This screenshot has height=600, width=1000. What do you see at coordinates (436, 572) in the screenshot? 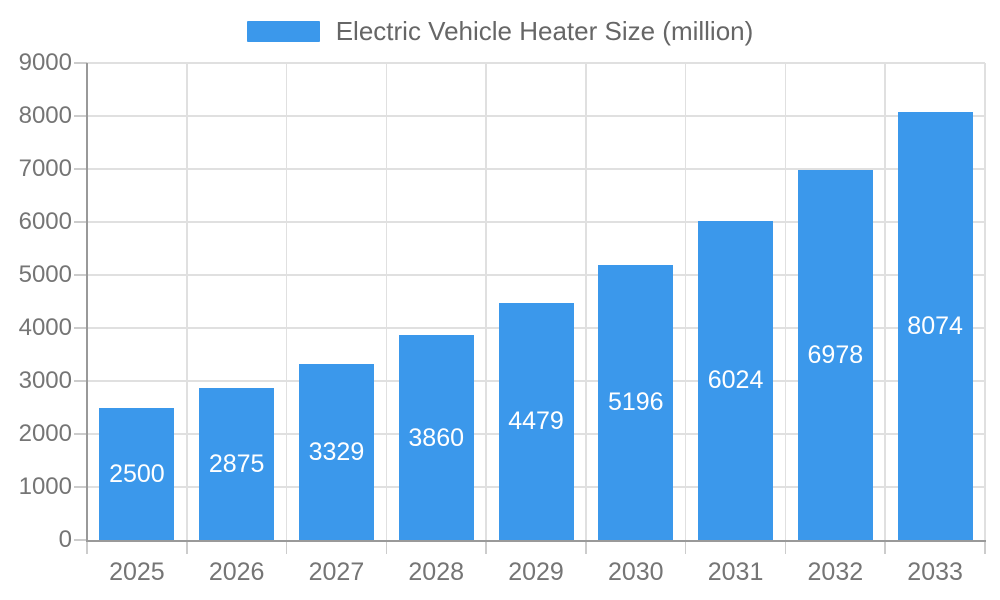
I see `x-axis-label: 2028` at bounding box center [436, 572].